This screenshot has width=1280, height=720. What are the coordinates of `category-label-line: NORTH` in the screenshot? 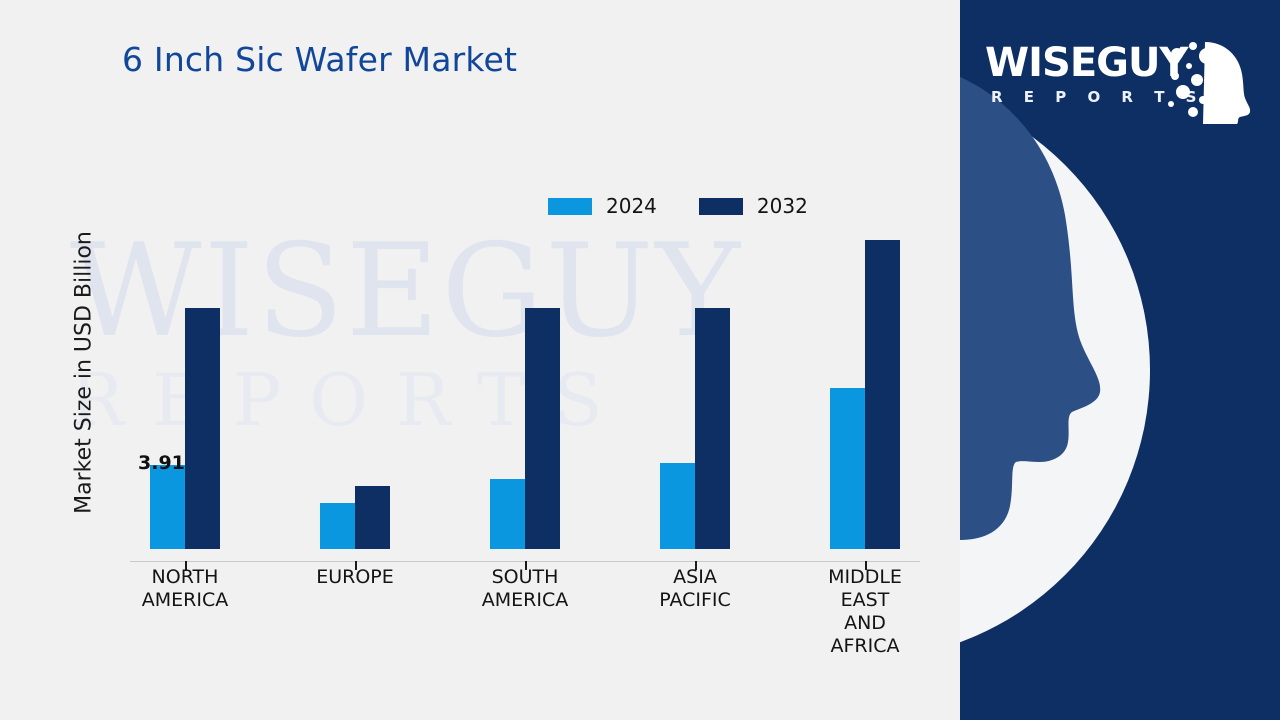 It's located at (185, 577).